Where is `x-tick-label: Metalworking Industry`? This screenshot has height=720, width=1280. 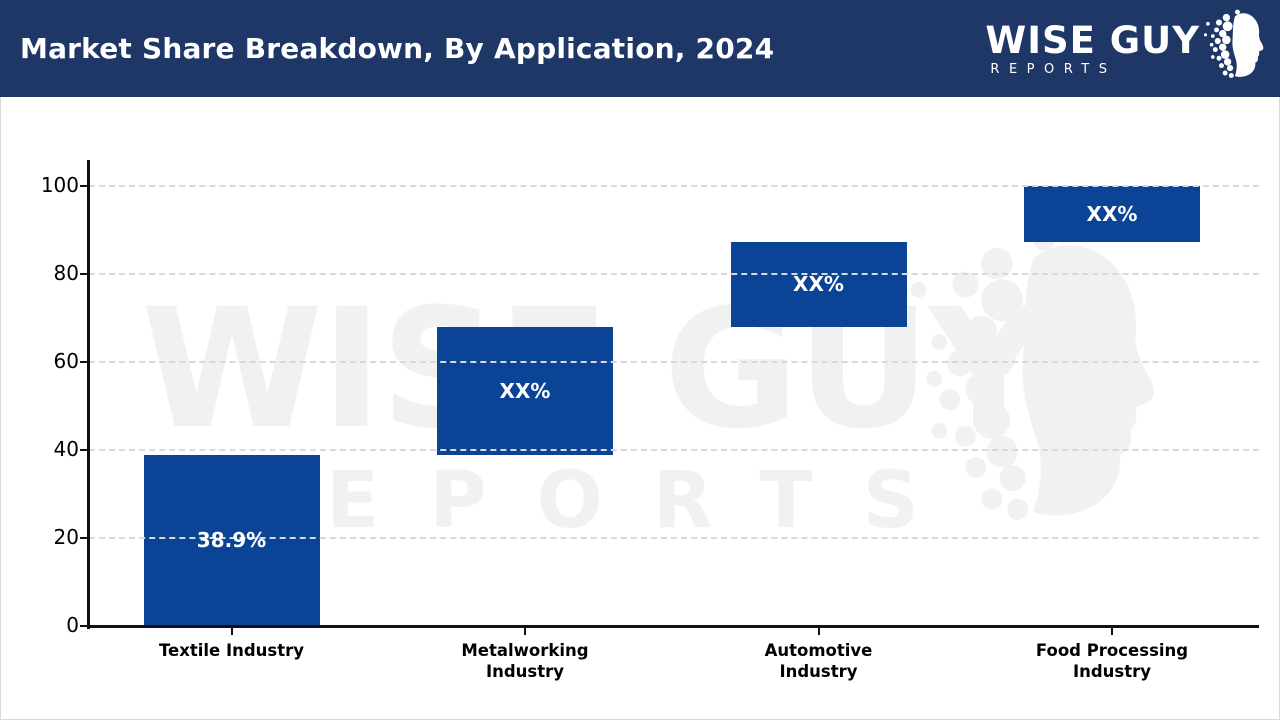 x-tick-label: Metalworking Industry is located at coordinates (525, 661).